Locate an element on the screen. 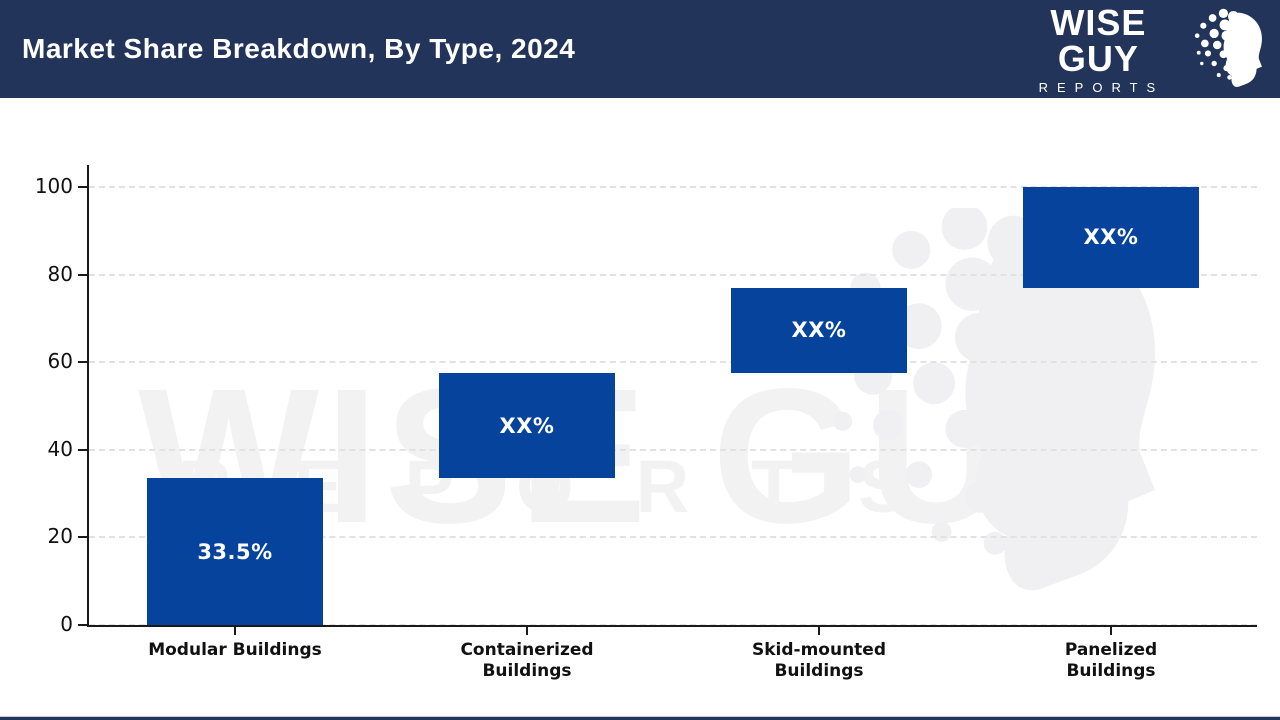 The width and height of the screenshot is (1280, 720). footer-divider is located at coordinates (640, 716).